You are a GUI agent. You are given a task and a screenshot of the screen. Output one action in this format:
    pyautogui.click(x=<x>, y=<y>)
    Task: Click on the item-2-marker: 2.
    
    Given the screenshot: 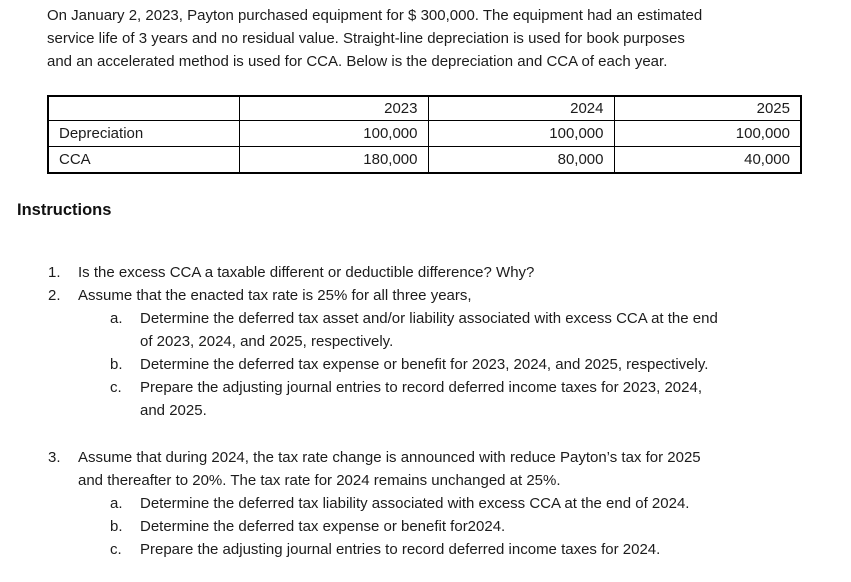 What is the action you would take?
    pyautogui.click(x=54, y=295)
    